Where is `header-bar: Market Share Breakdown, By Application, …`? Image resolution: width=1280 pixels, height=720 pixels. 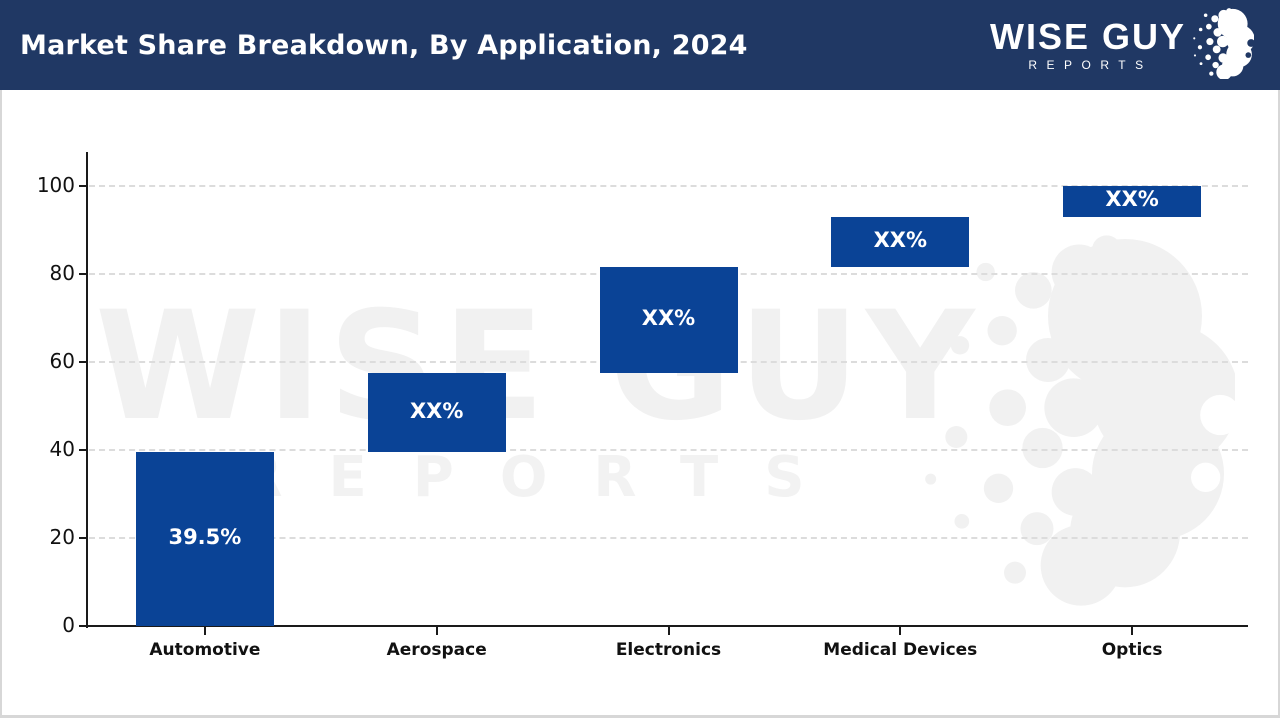 header-bar: Market Share Breakdown, By Application, … is located at coordinates (640, 45).